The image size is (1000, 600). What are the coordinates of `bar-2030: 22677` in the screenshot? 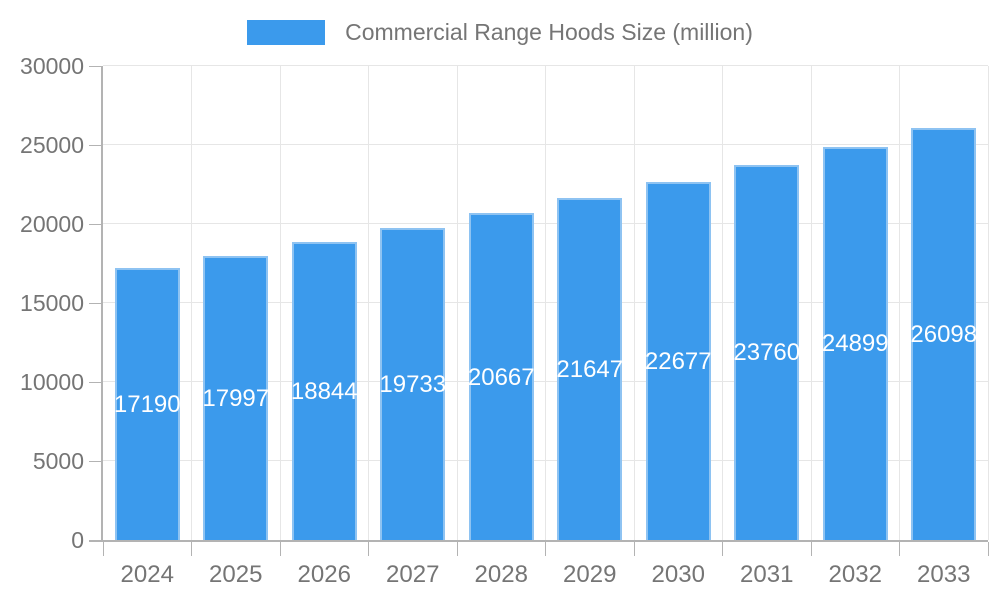 It's located at (678, 360).